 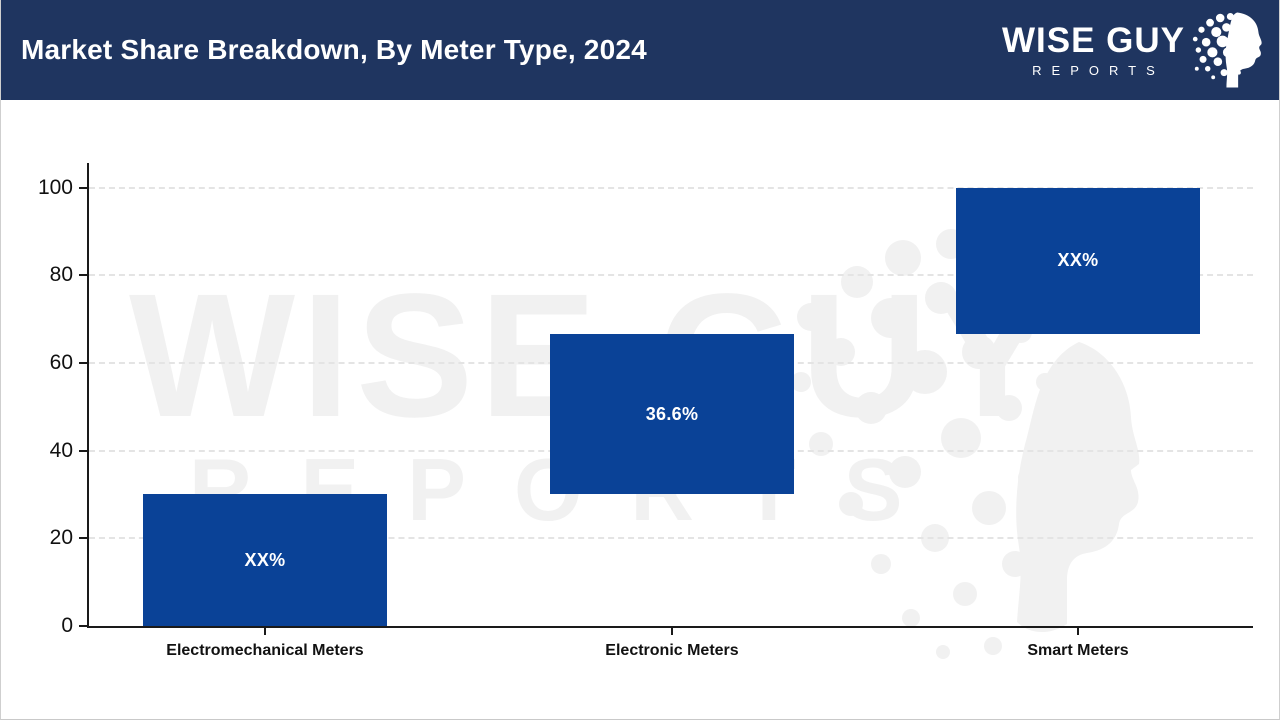 I want to click on logo-text: WISE GUY REPORTS, so click(x=1093, y=50).